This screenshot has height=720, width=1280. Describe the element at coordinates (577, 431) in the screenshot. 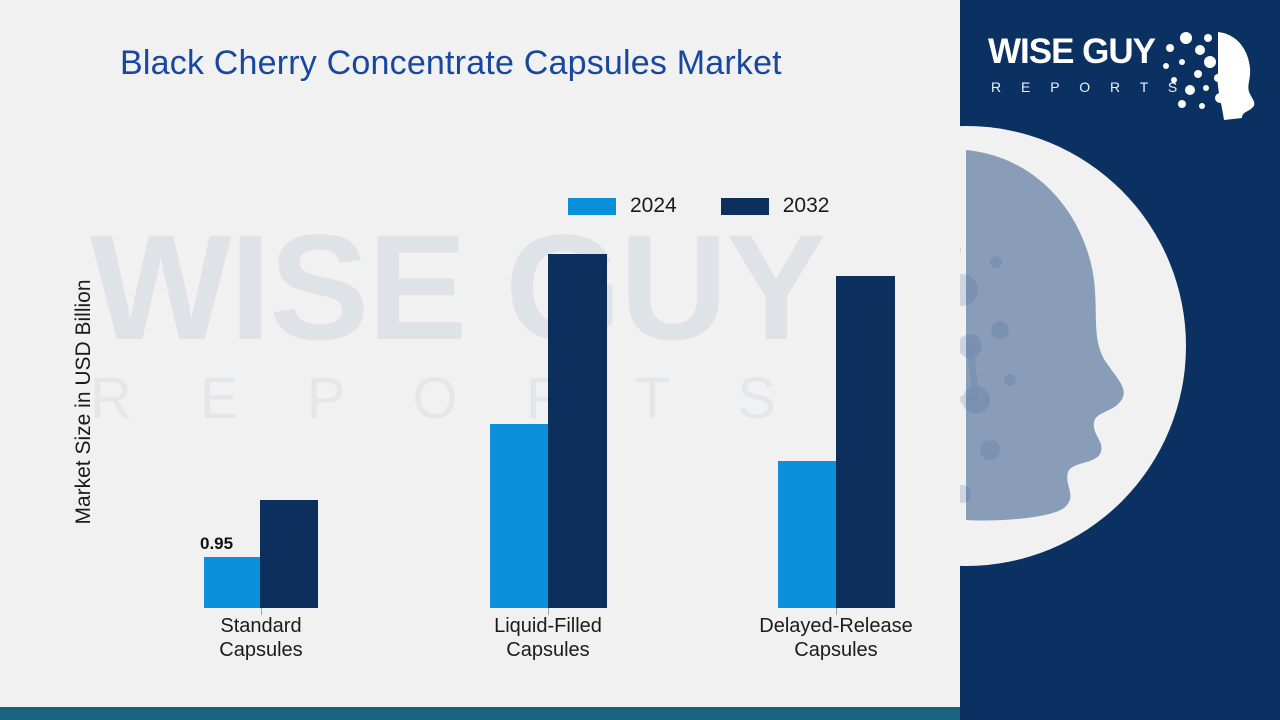

I see `bar-liquid-filled-2032` at that location.